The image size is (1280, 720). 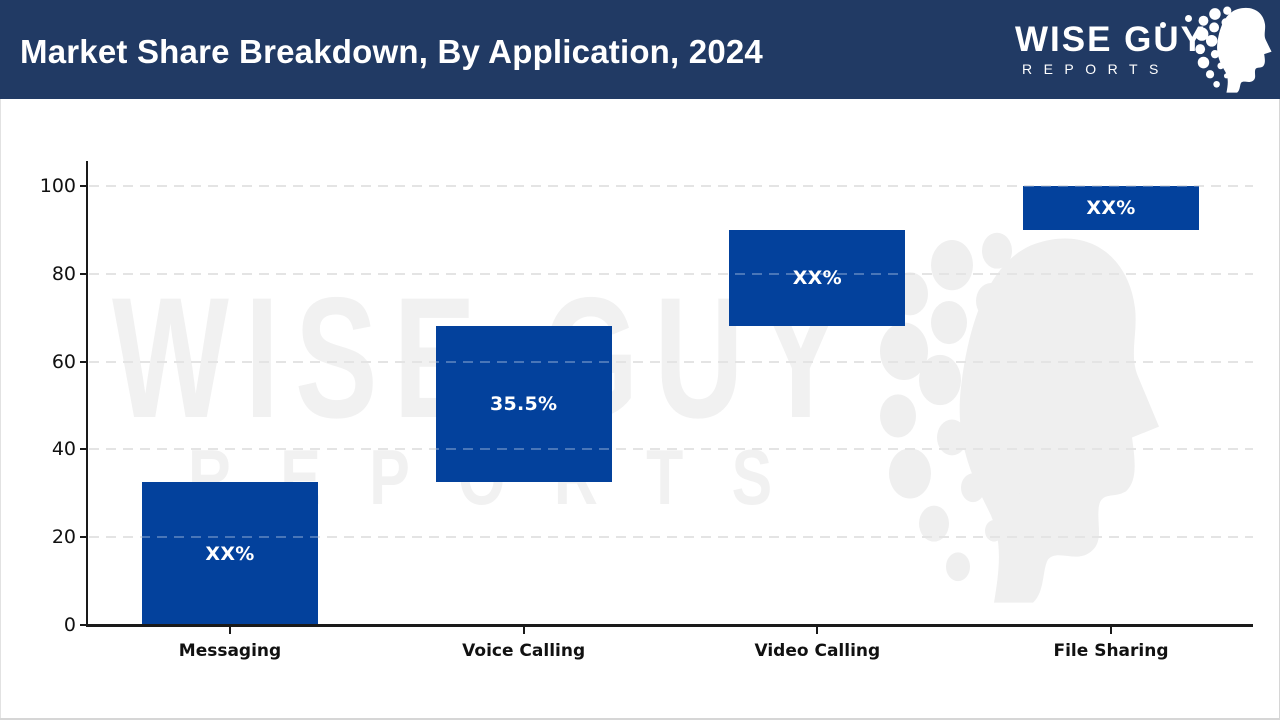 What do you see at coordinates (669, 625) in the screenshot?
I see `x-axis-line` at bounding box center [669, 625].